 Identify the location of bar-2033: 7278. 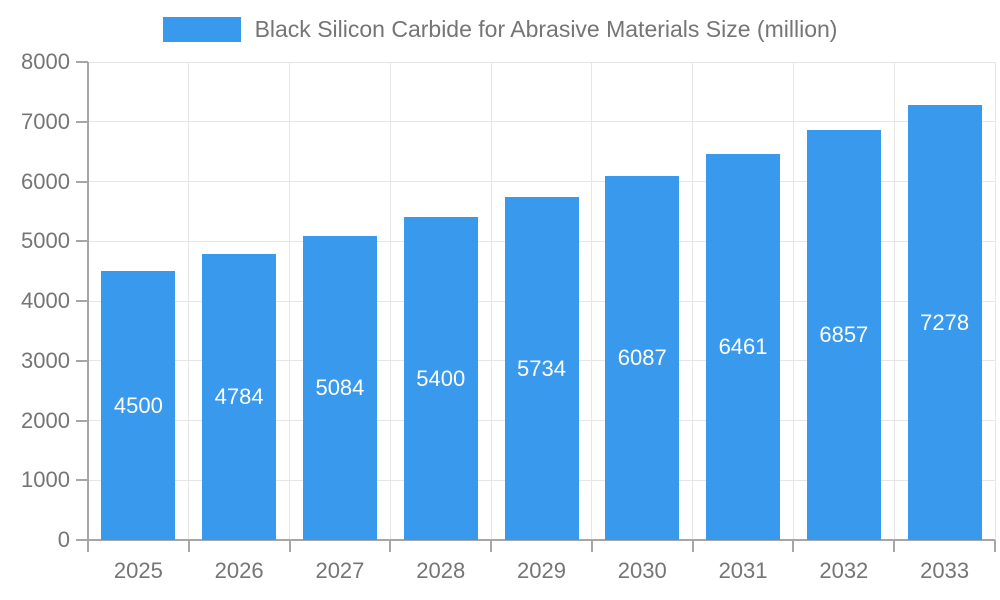
(944, 322).